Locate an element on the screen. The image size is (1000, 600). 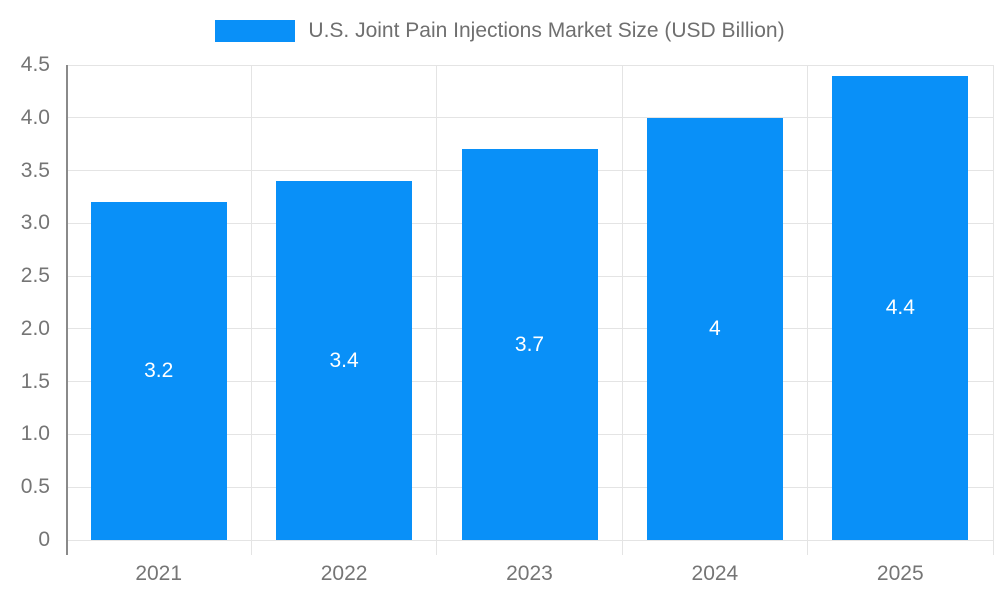
bar-value-label: 4 is located at coordinates (715, 328).